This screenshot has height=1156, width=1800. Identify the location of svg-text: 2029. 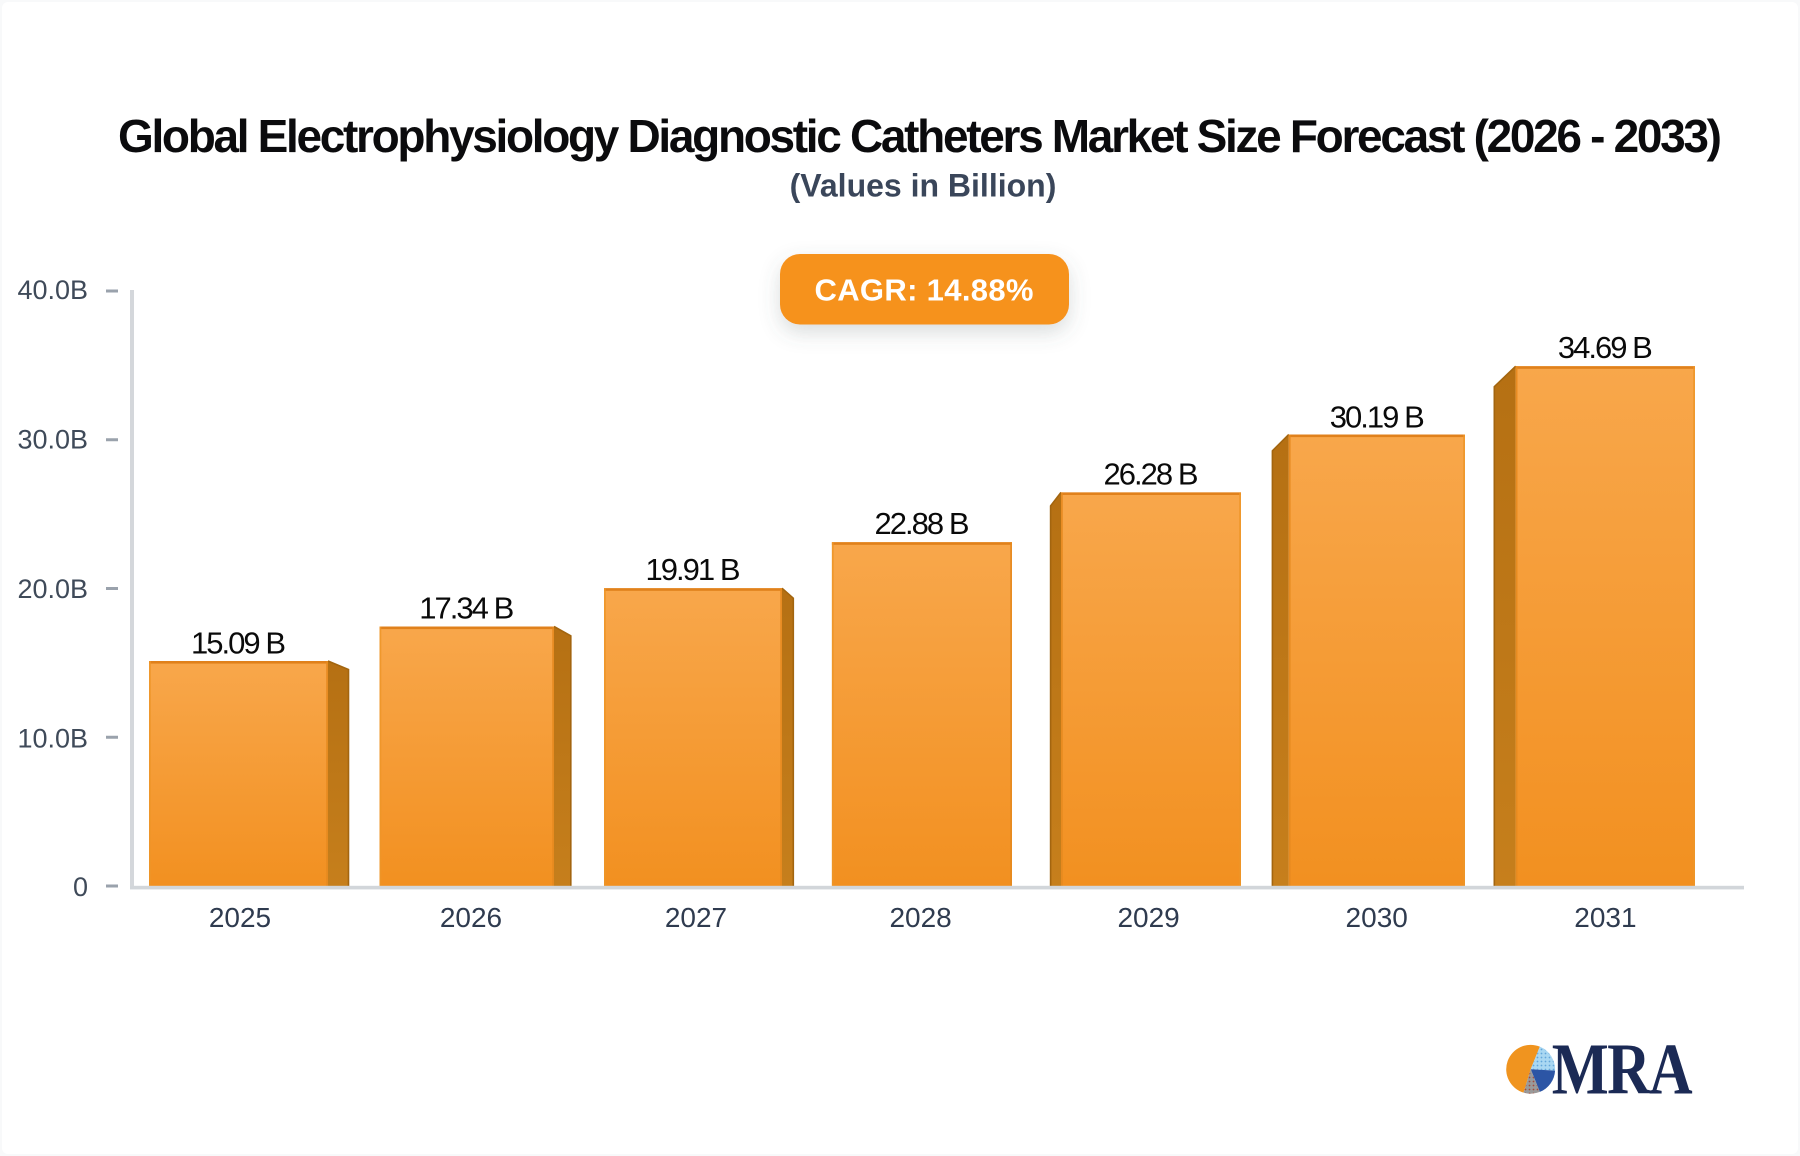
(1148, 917).